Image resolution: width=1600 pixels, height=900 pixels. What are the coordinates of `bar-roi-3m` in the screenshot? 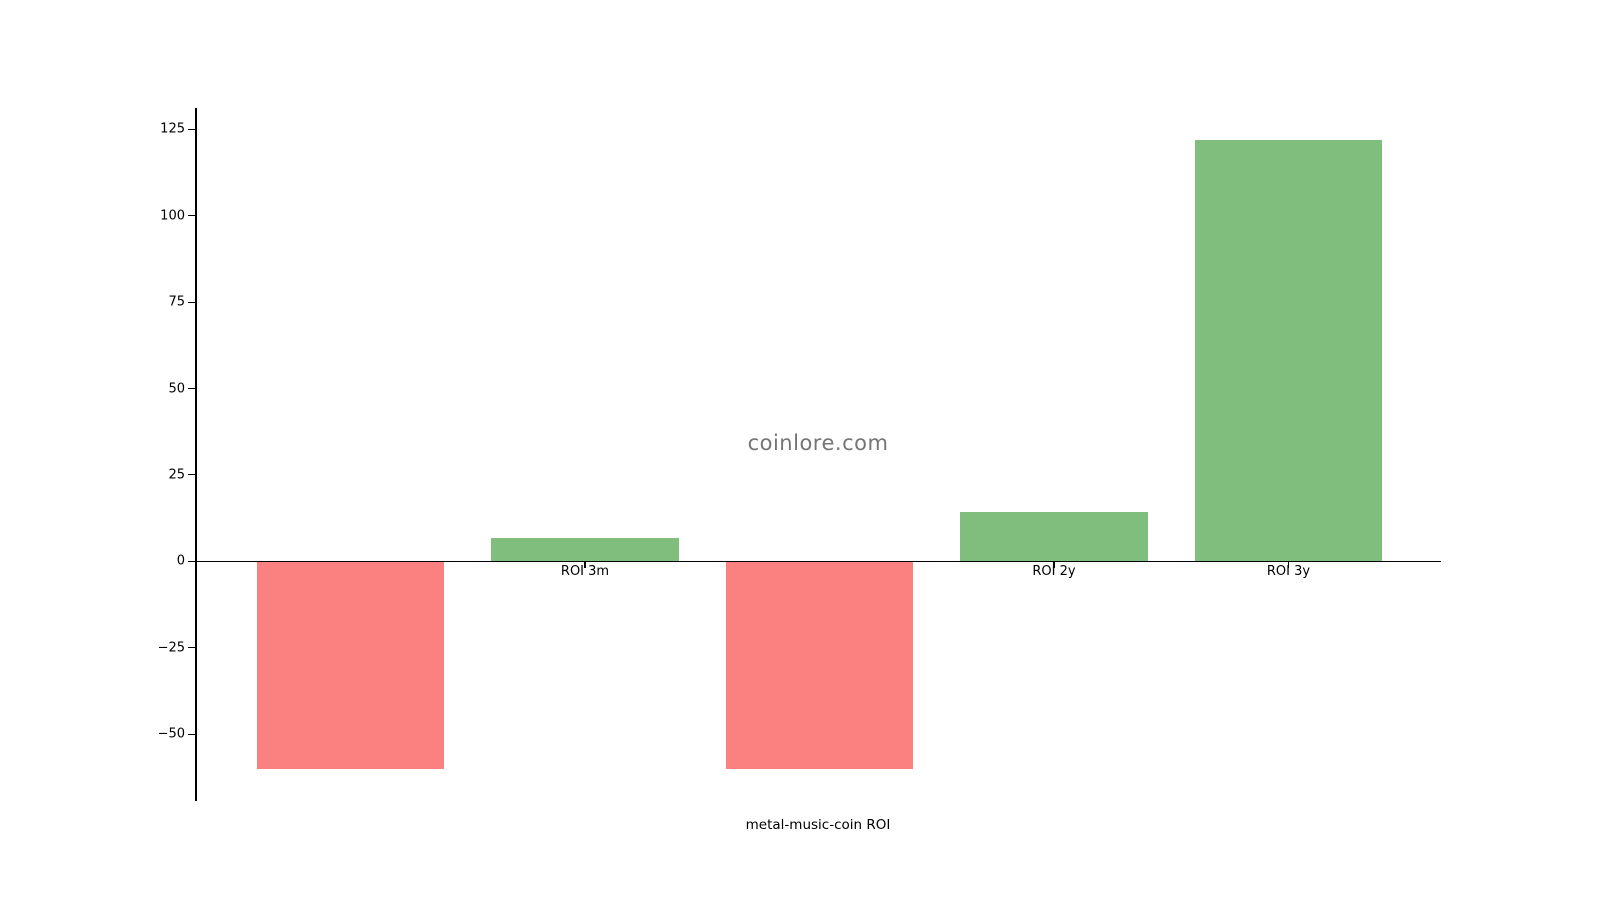 It's located at (585, 549).